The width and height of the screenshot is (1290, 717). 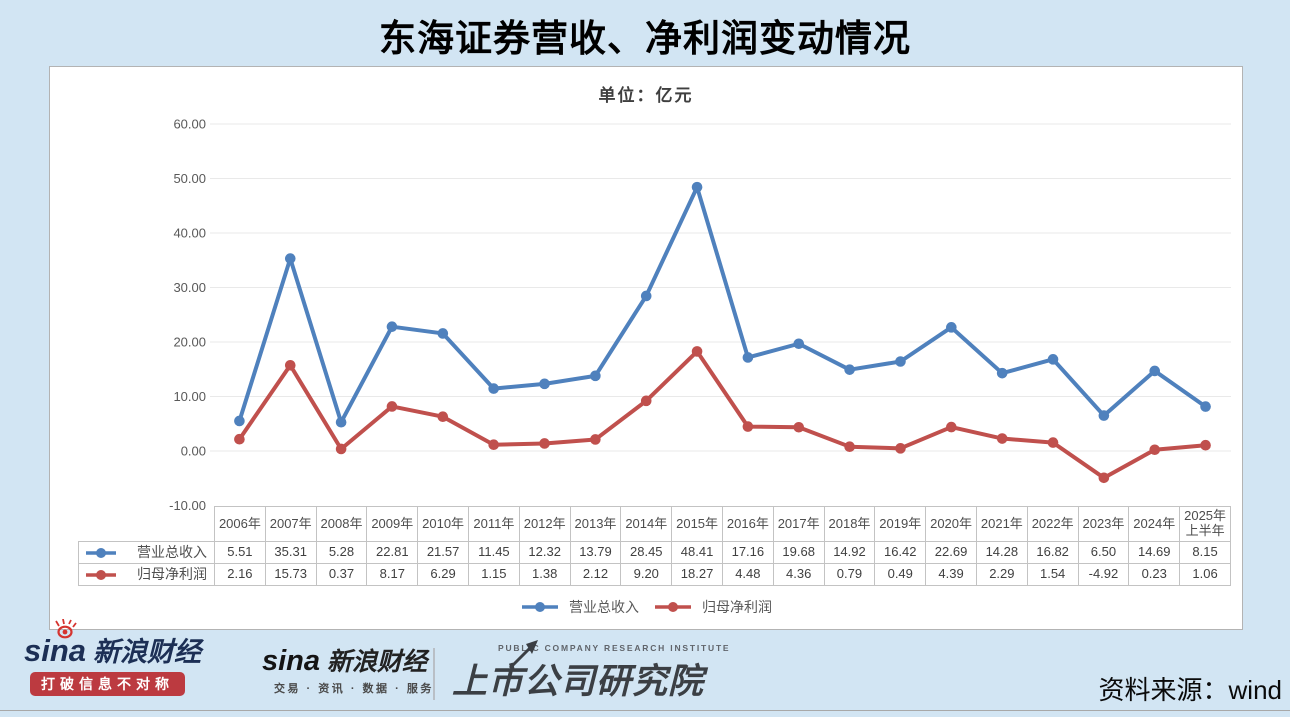 I want to click on value-cell: 0.79, so click(x=849, y=574).